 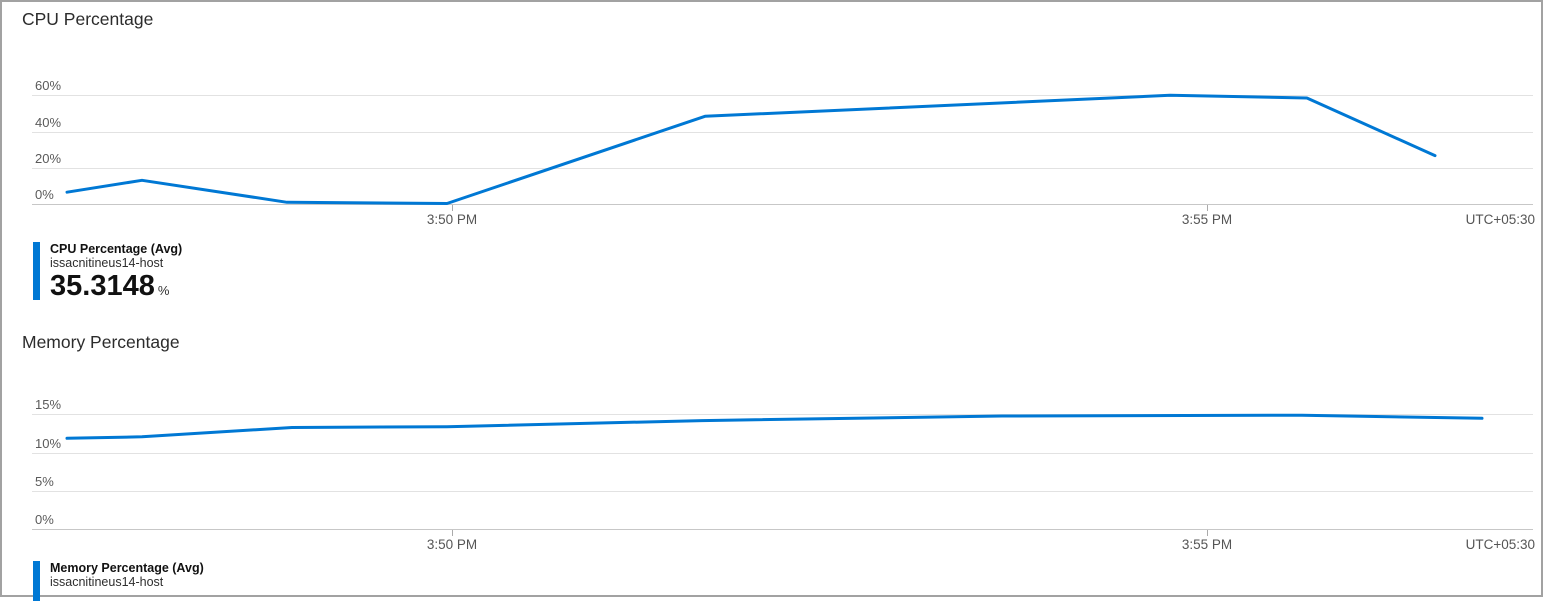 I want to click on memory-legend-resource-name: issacnitineus14-host, so click(x=107, y=582).